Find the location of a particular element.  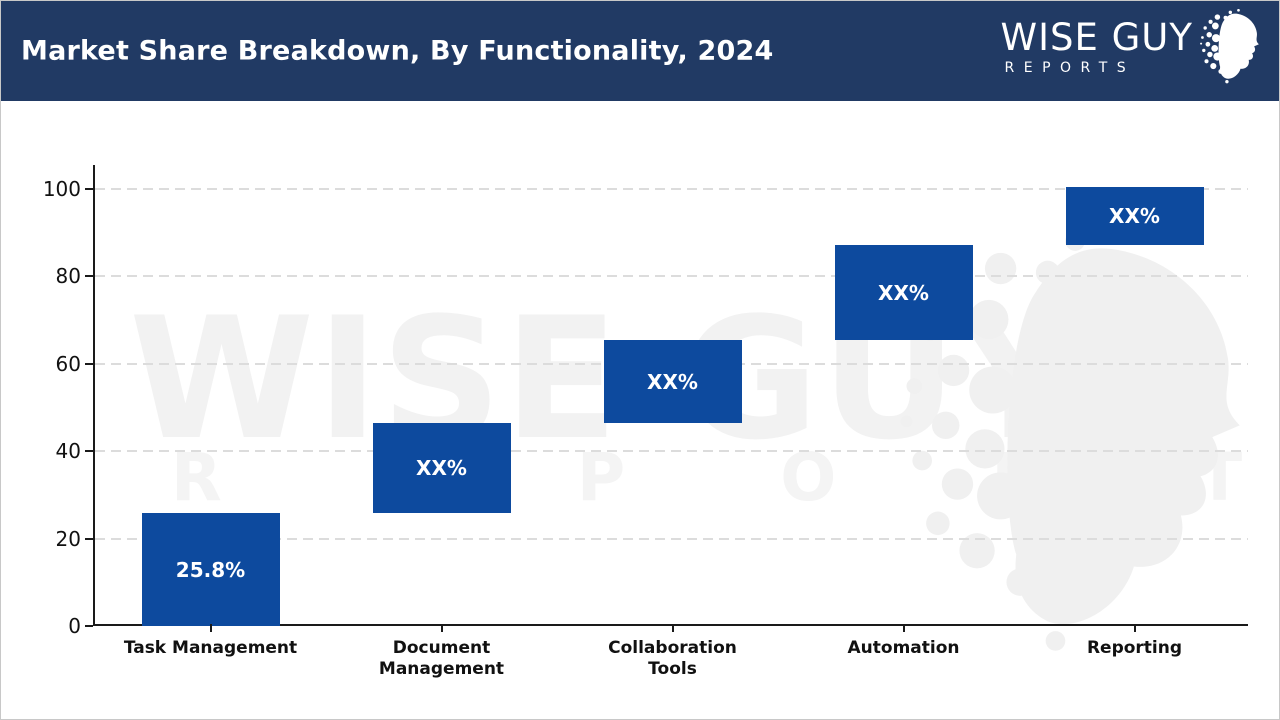

y-tick-label-40: 40 is located at coordinates (68, 451).